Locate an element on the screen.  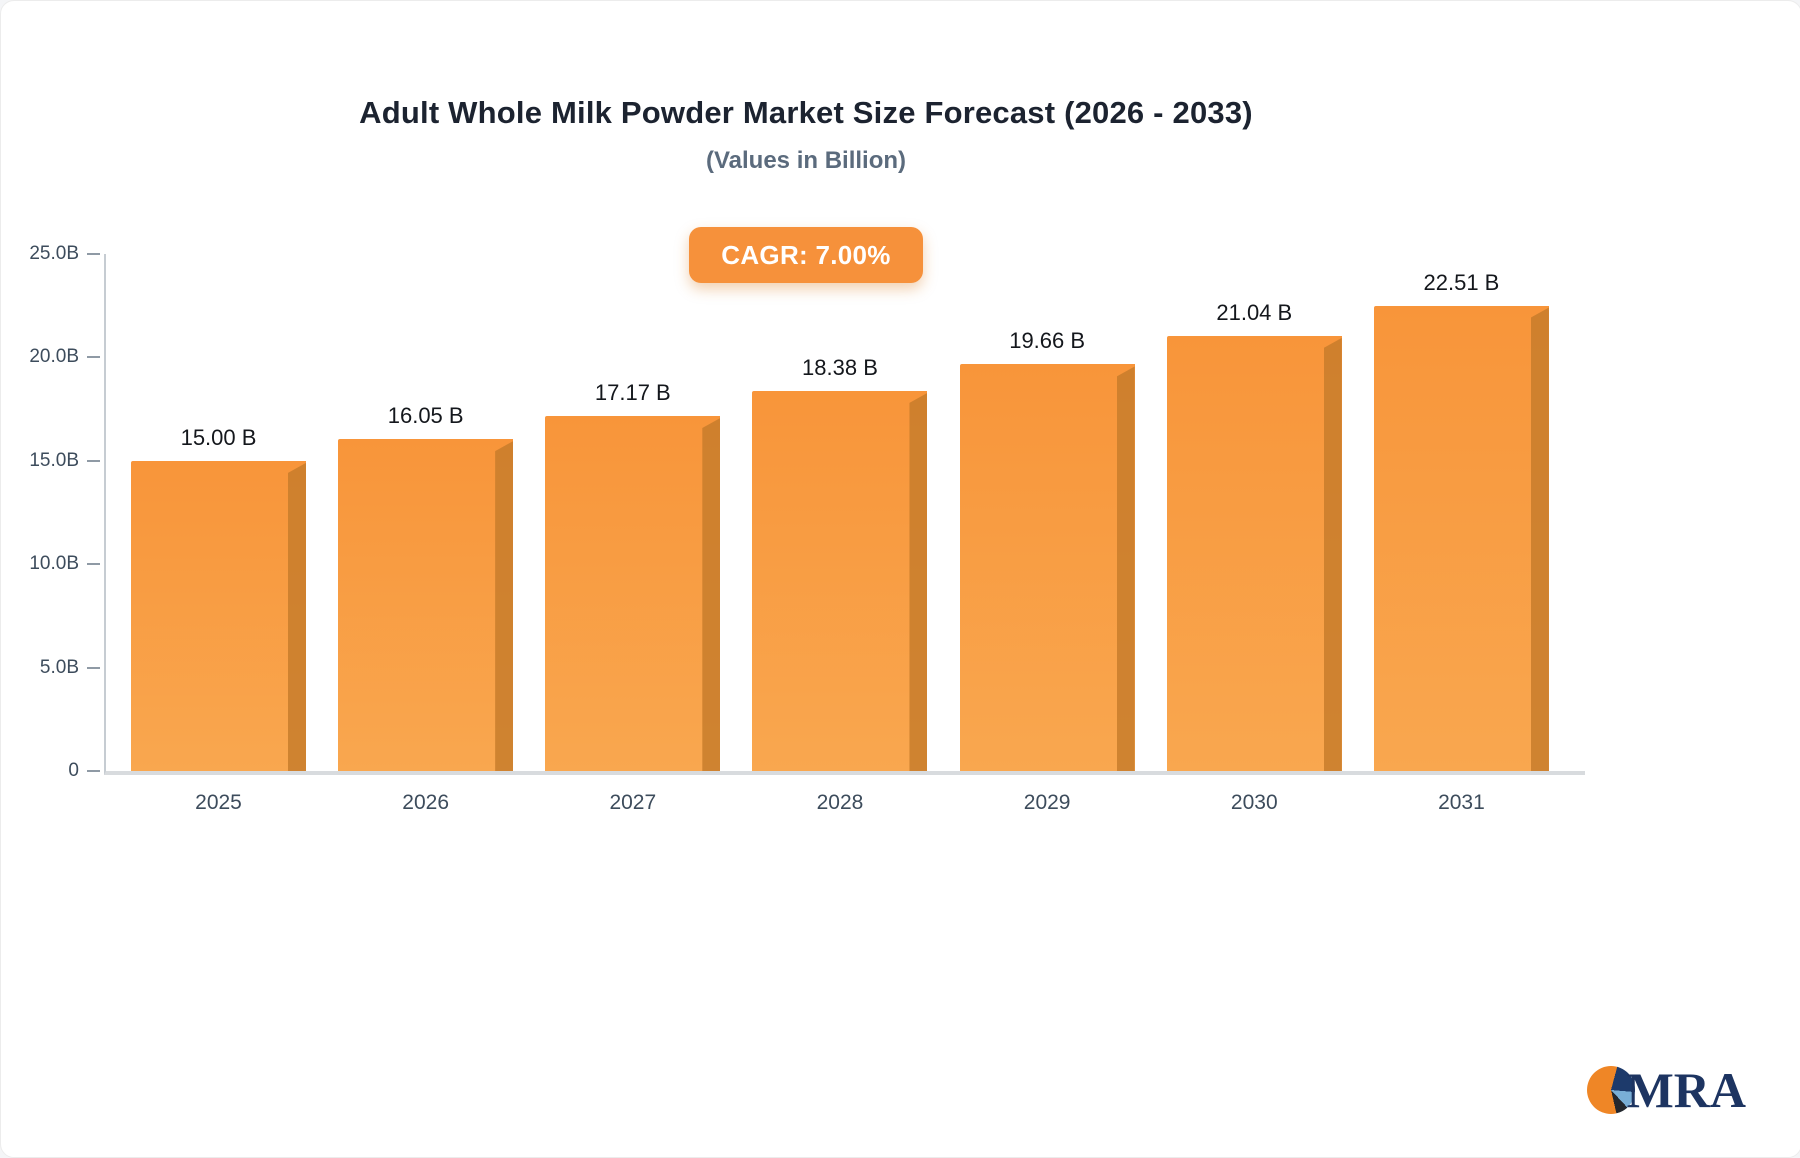
bar-value-label: 17.17 B is located at coordinates (632, 392).